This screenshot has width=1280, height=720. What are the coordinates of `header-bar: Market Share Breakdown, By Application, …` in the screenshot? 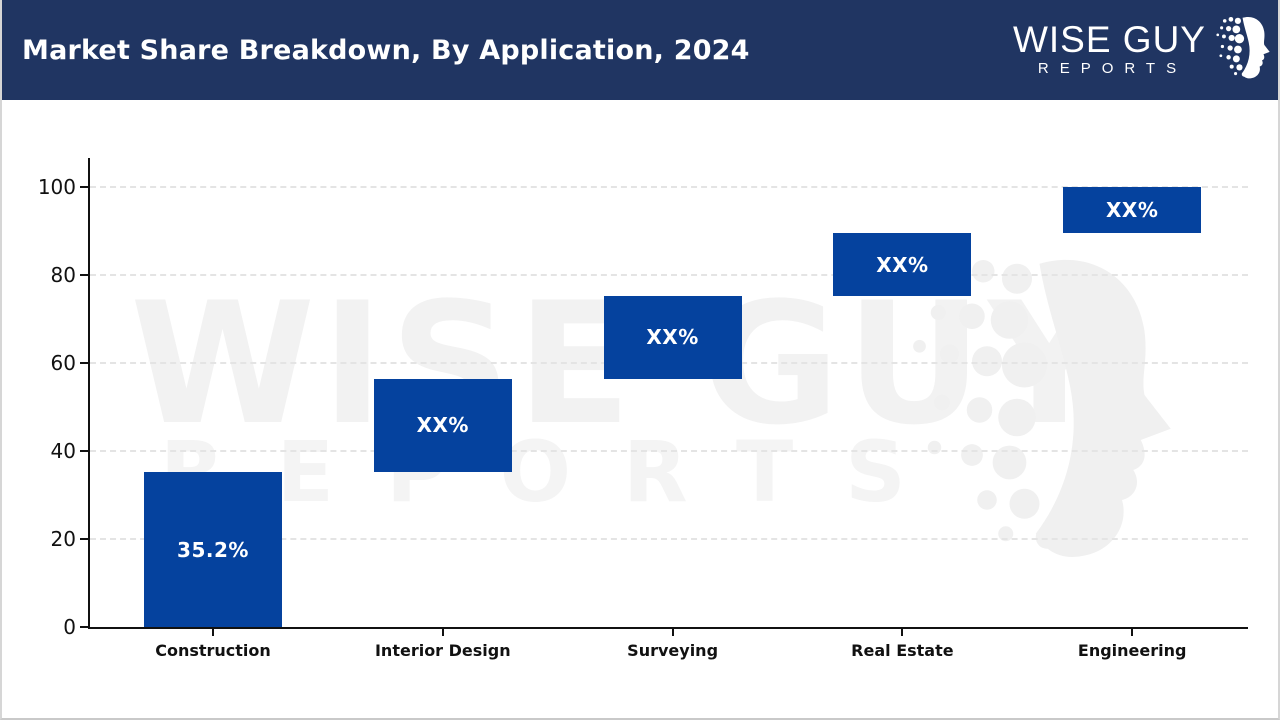 It's located at (640, 50).